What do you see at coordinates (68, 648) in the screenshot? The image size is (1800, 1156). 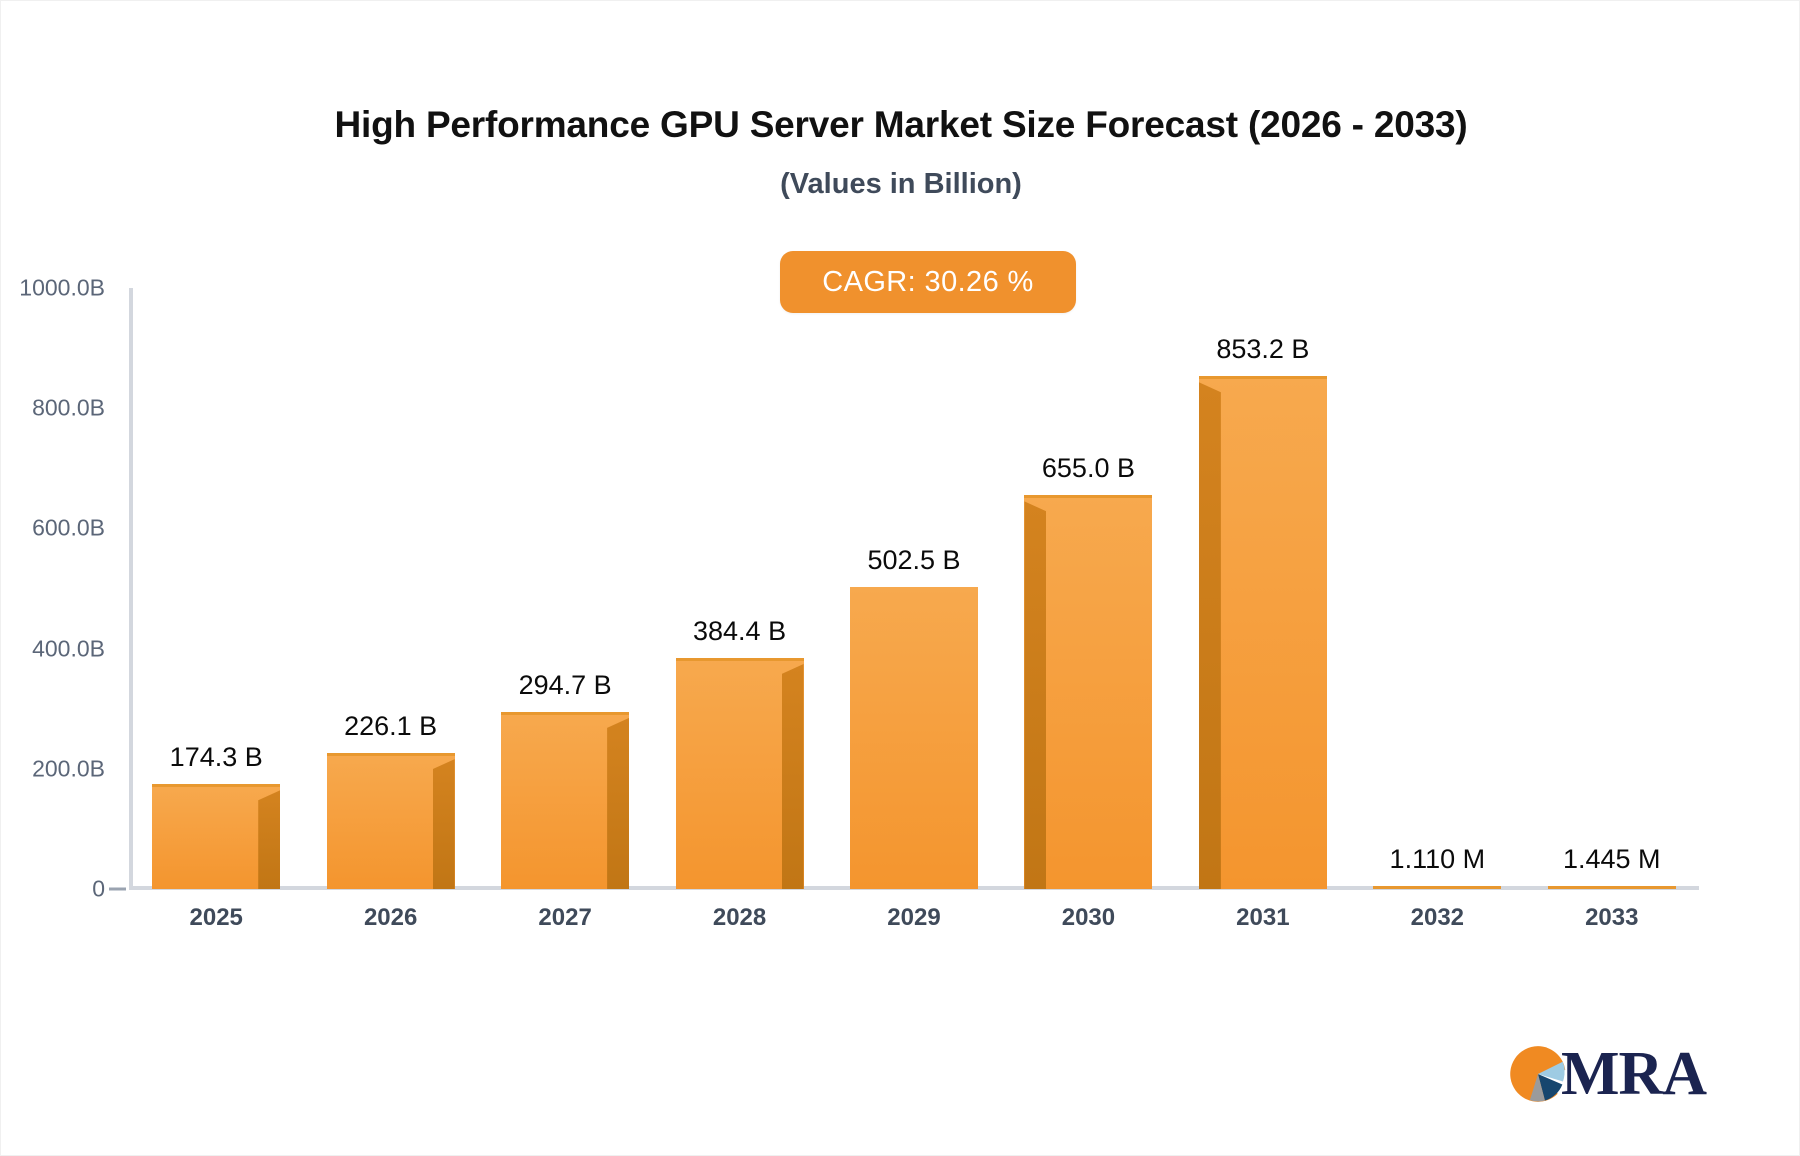 I see `y-axis-tick-label: 400.0B` at bounding box center [68, 648].